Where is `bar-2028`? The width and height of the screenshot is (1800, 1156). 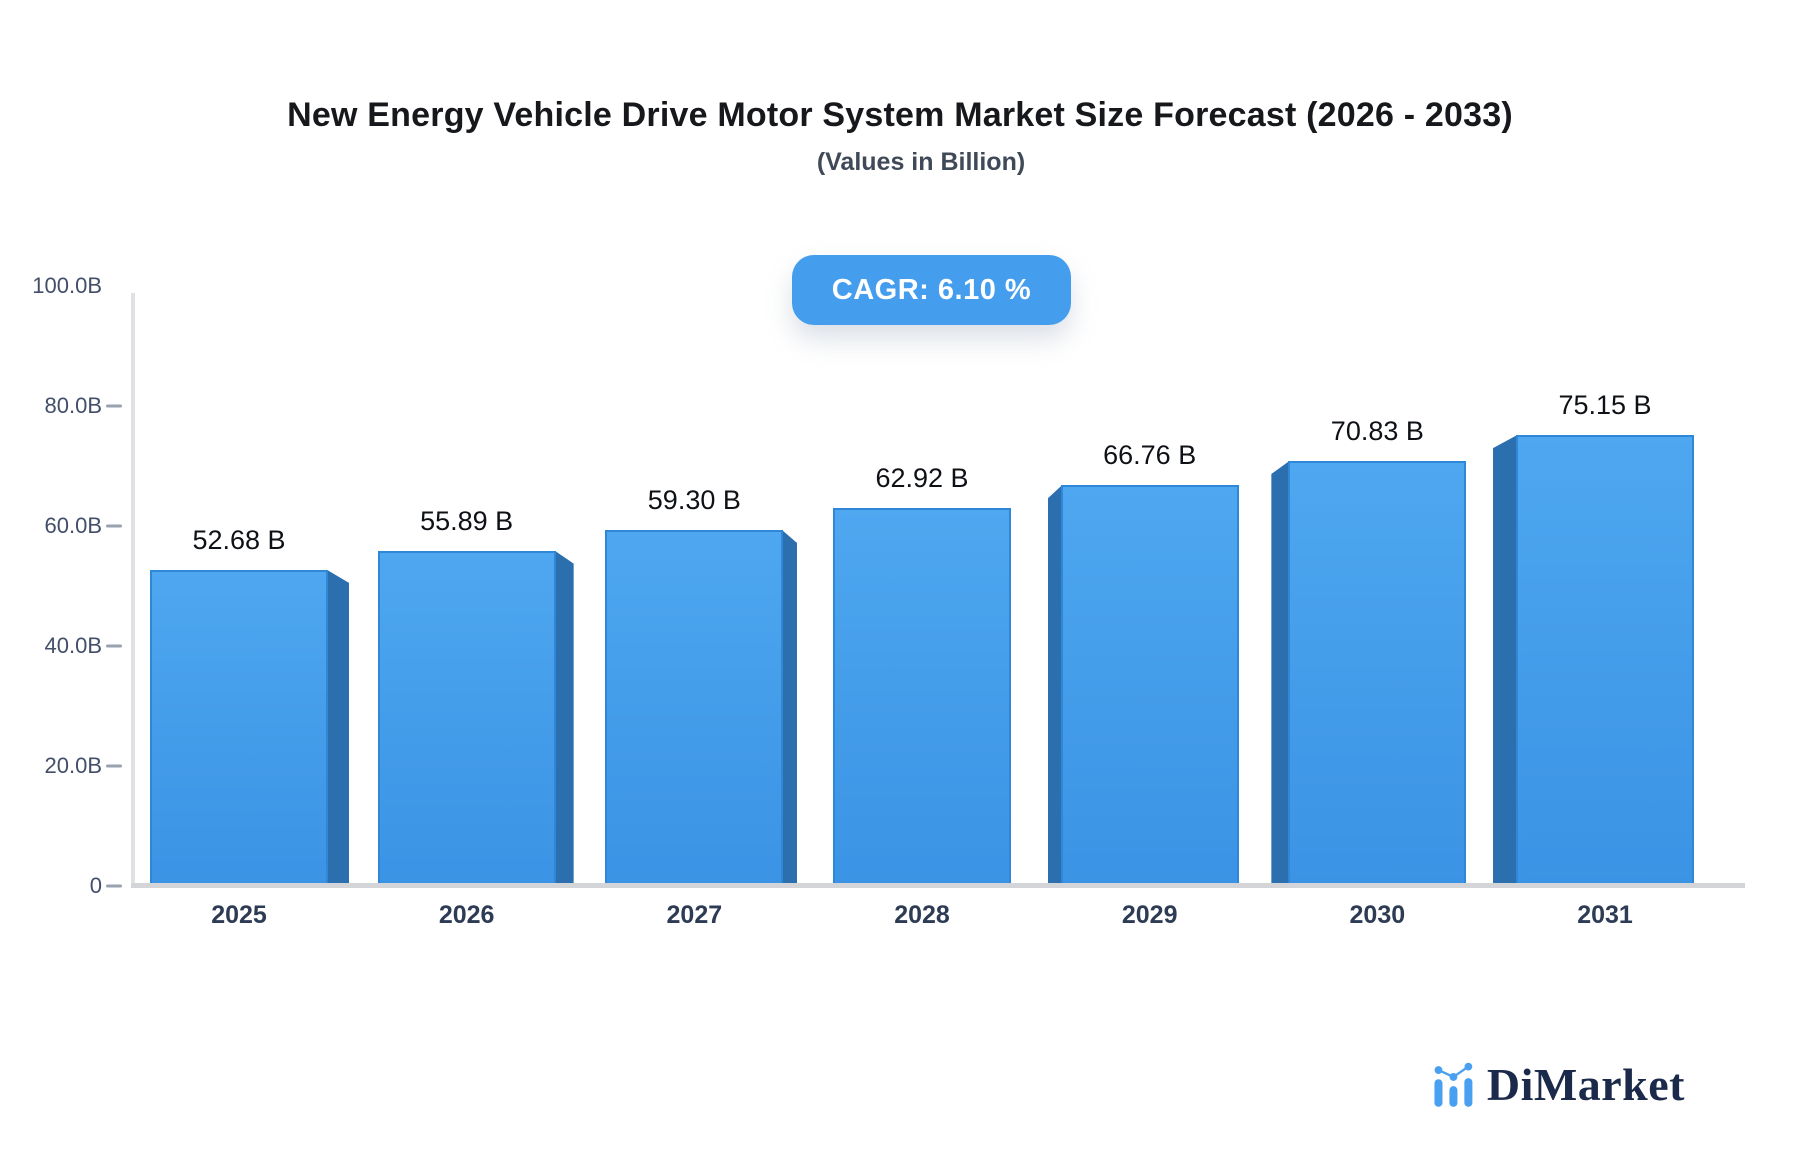 bar-2028 is located at coordinates (922, 698).